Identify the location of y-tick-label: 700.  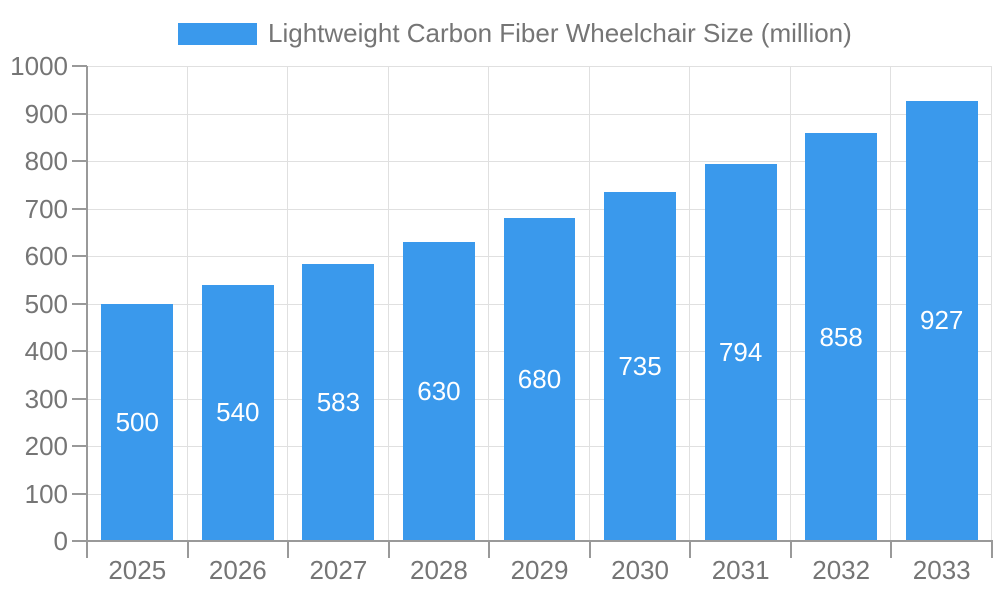
(46, 208).